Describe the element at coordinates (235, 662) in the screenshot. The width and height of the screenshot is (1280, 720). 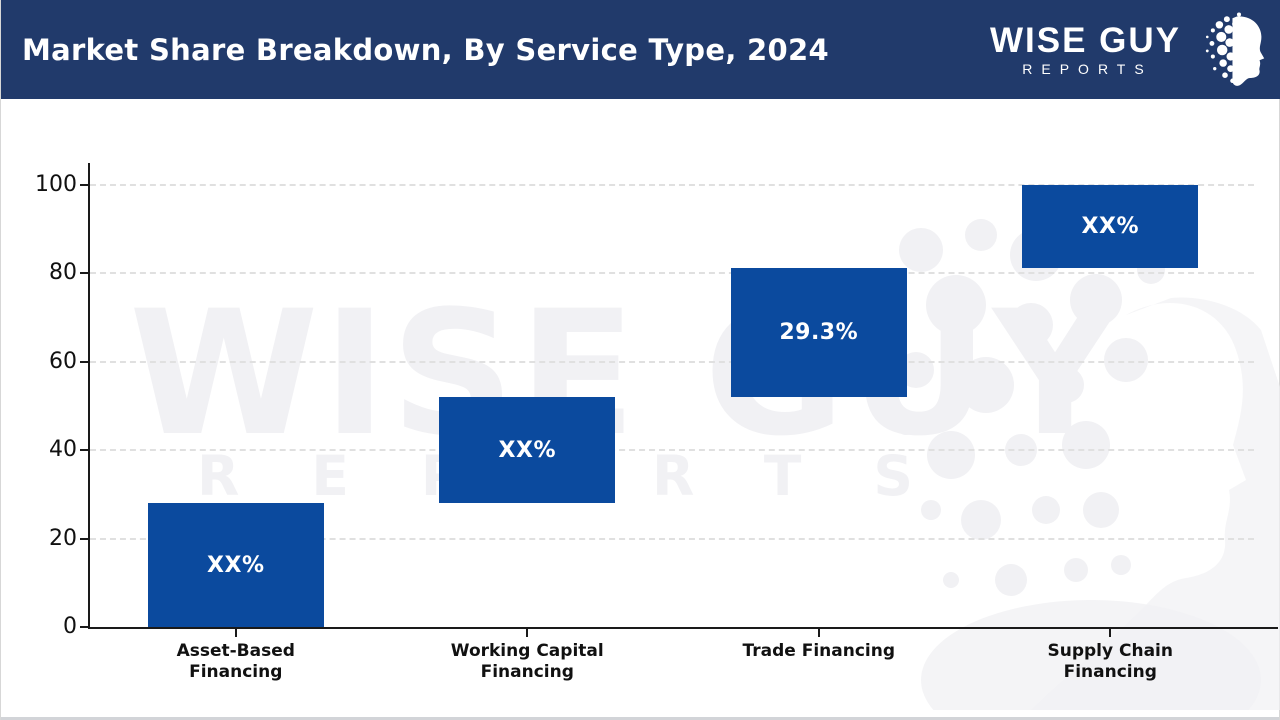
I see `x-category-label-1: Asset-Based Financing` at that location.